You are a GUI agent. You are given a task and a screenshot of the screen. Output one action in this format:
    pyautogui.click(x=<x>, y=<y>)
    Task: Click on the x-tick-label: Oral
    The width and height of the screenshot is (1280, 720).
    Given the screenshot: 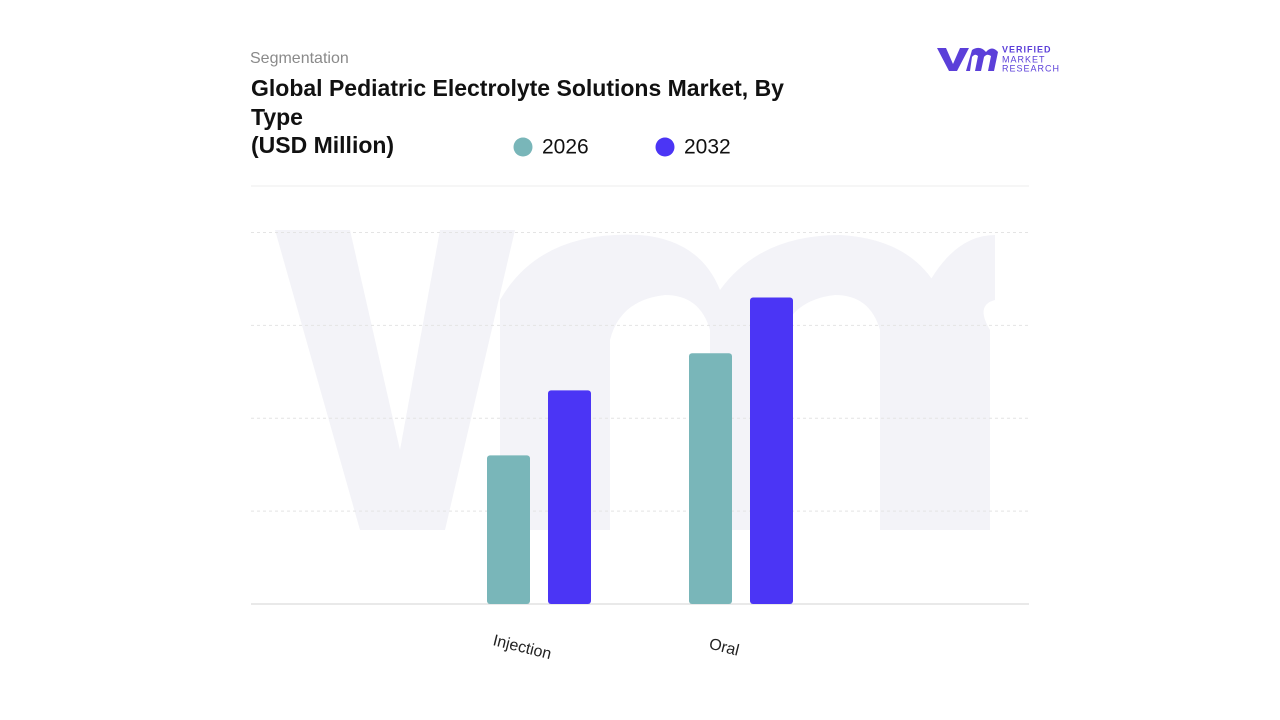 What is the action you would take?
    pyautogui.click(x=723, y=648)
    